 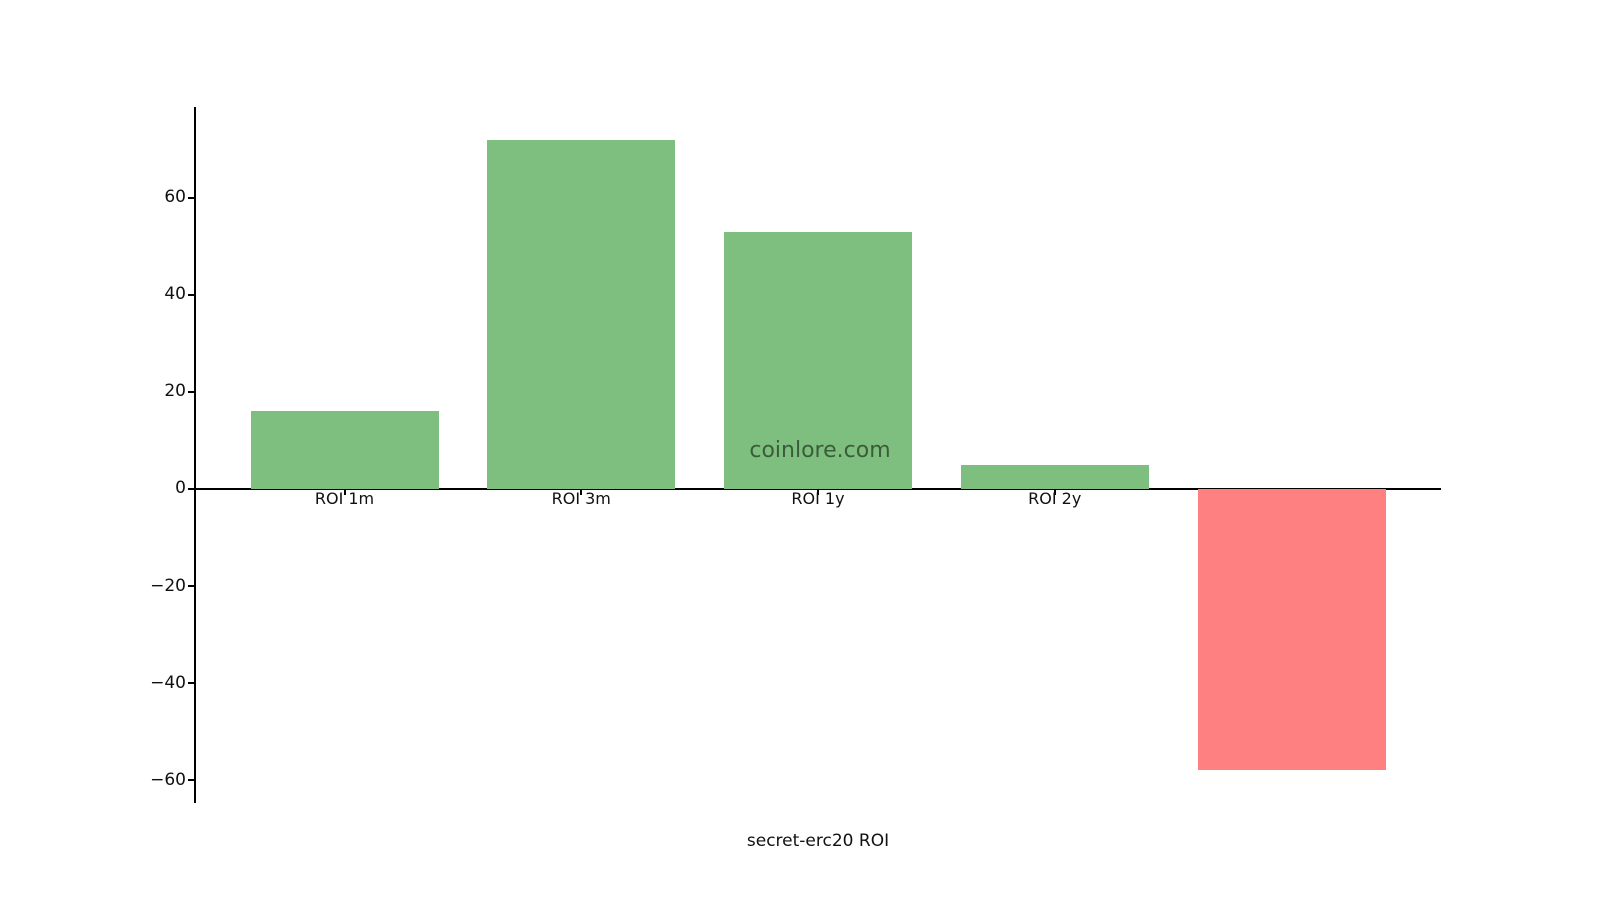 I want to click on y-tick-label: 0, so click(x=180, y=488).